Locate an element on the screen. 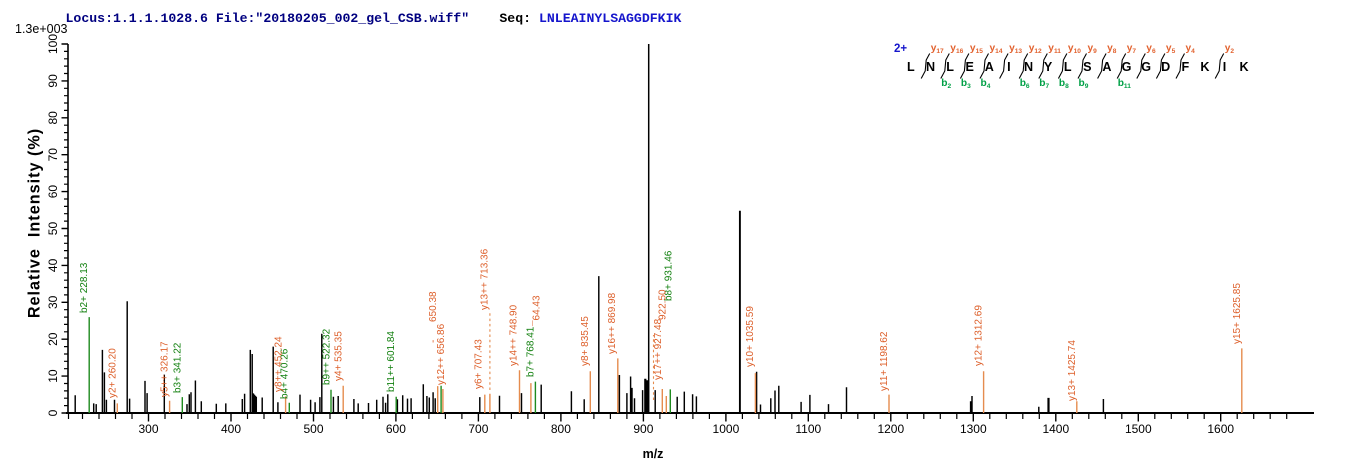 This screenshot has width=1362, height=473. svg-text: 1100 is located at coordinates (808, 429).